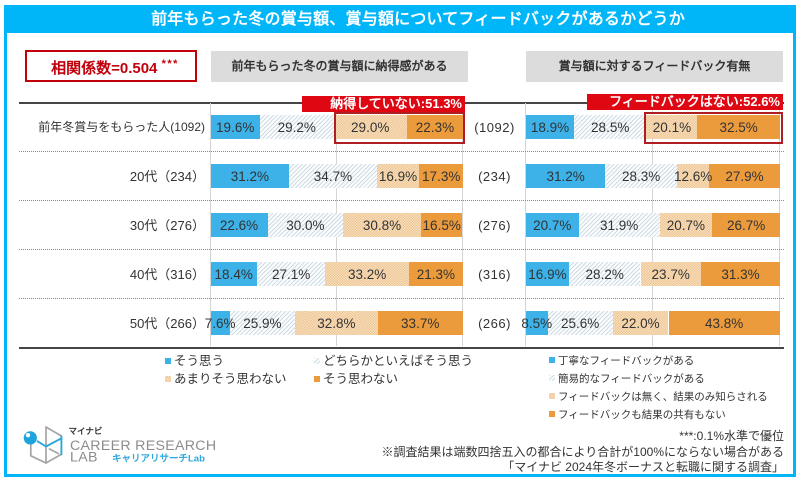 The width and height of the screenshot is (800, 482). What do you see at coordinates (143, 446) in the screenshot?
I see `svg-text: CAREER RESEARCH` at bounding box center [143, 446].